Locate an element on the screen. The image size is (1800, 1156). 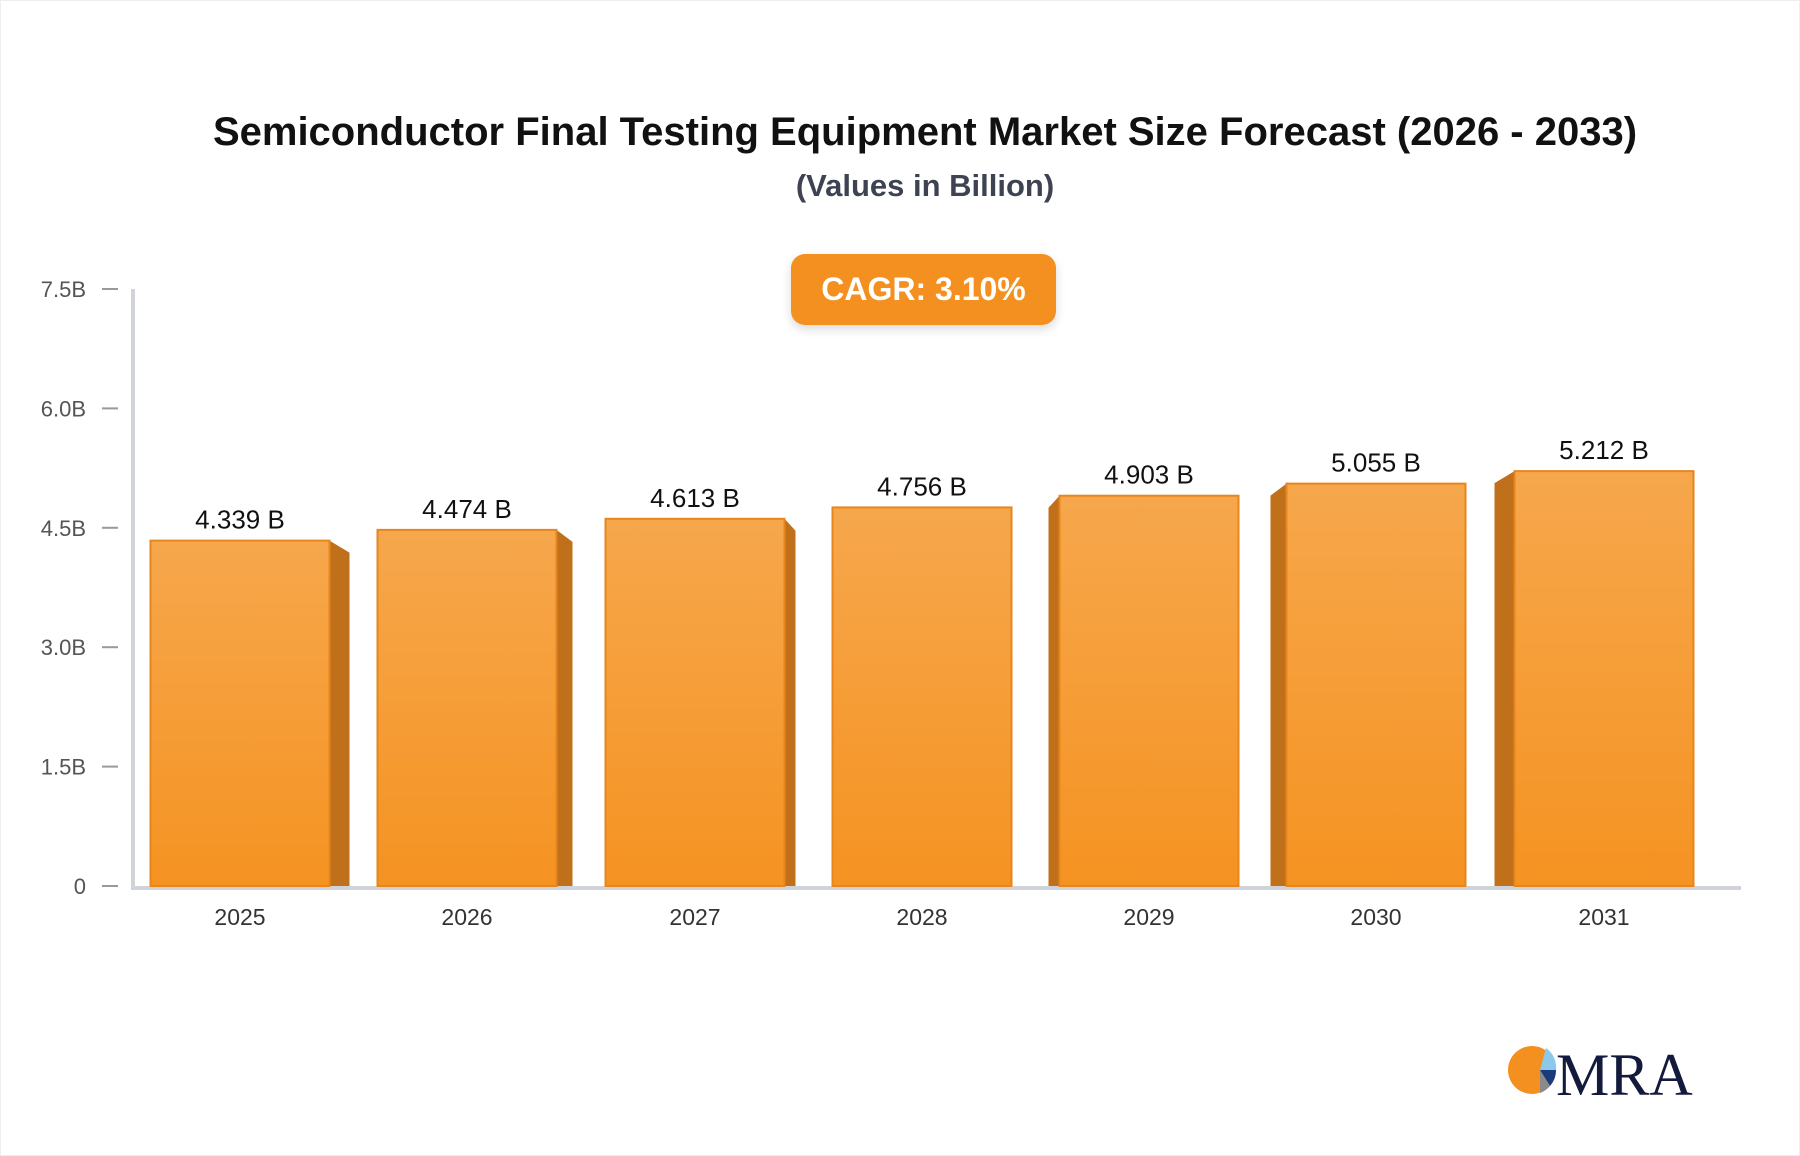
bar-2031 is located at coordinates (1604, 678).